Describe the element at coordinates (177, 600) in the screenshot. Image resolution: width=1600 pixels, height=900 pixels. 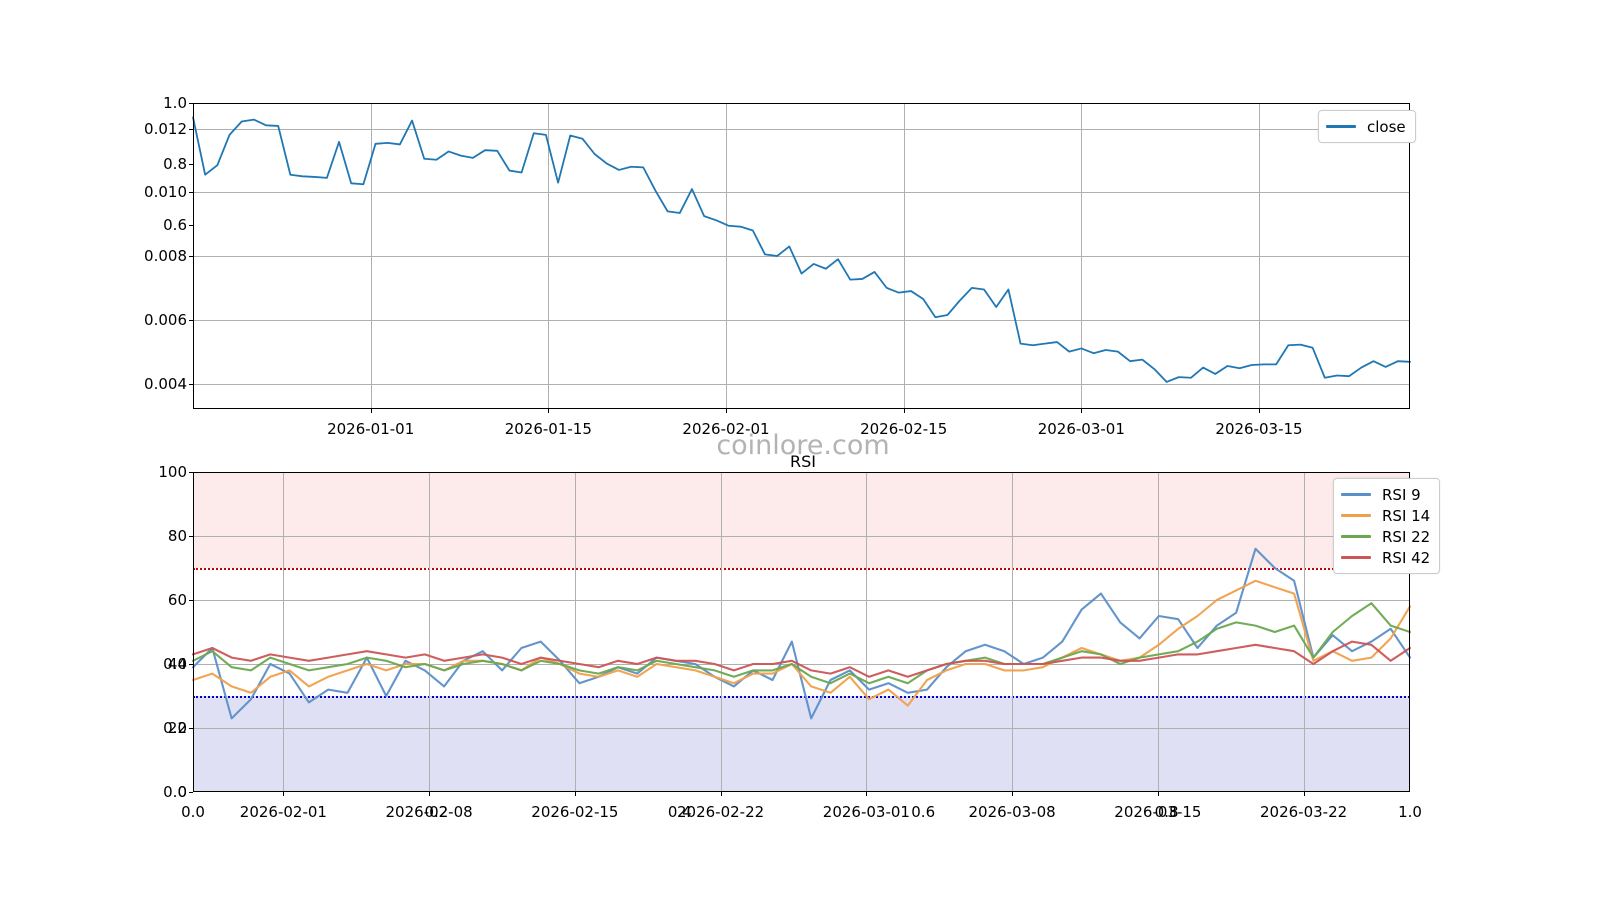
I see `rsi-ytick-label: 60` at that location.